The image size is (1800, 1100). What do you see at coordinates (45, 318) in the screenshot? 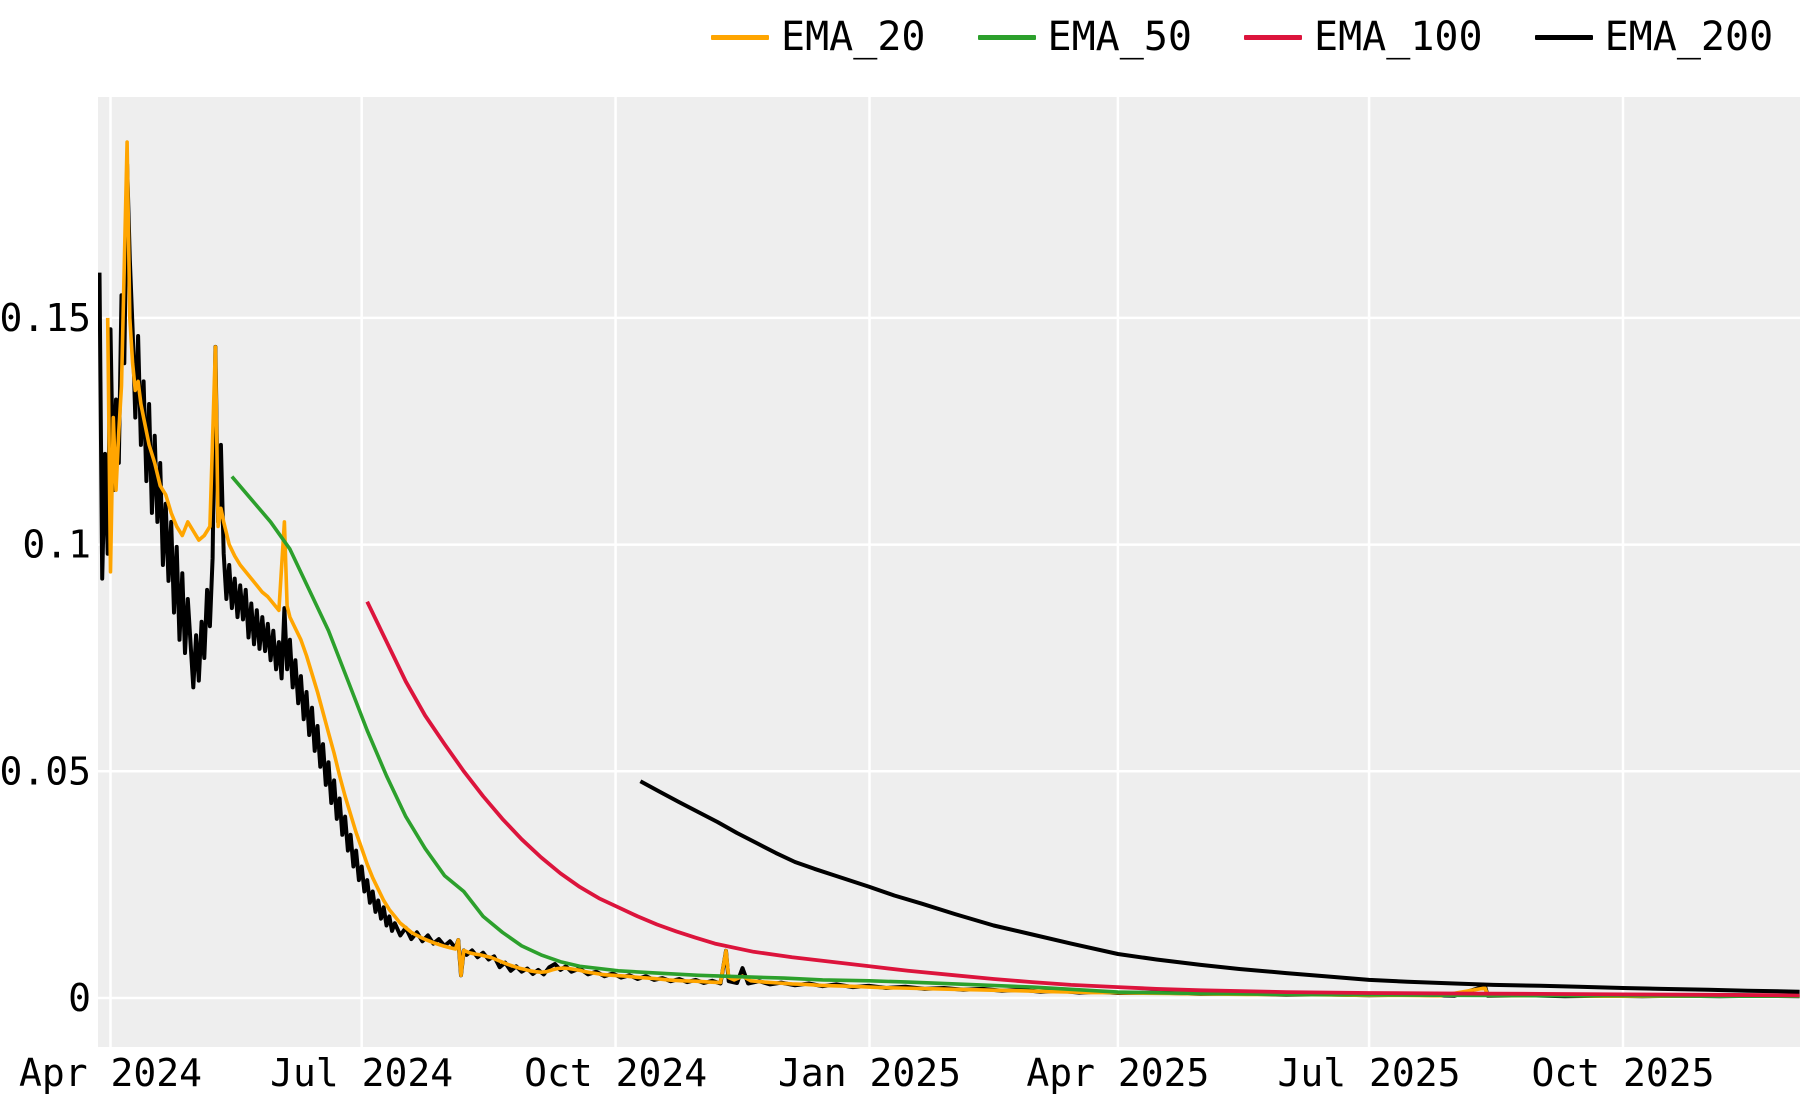
I see `y-tick-label-3: 0.15` at bounding box center [45, 318].